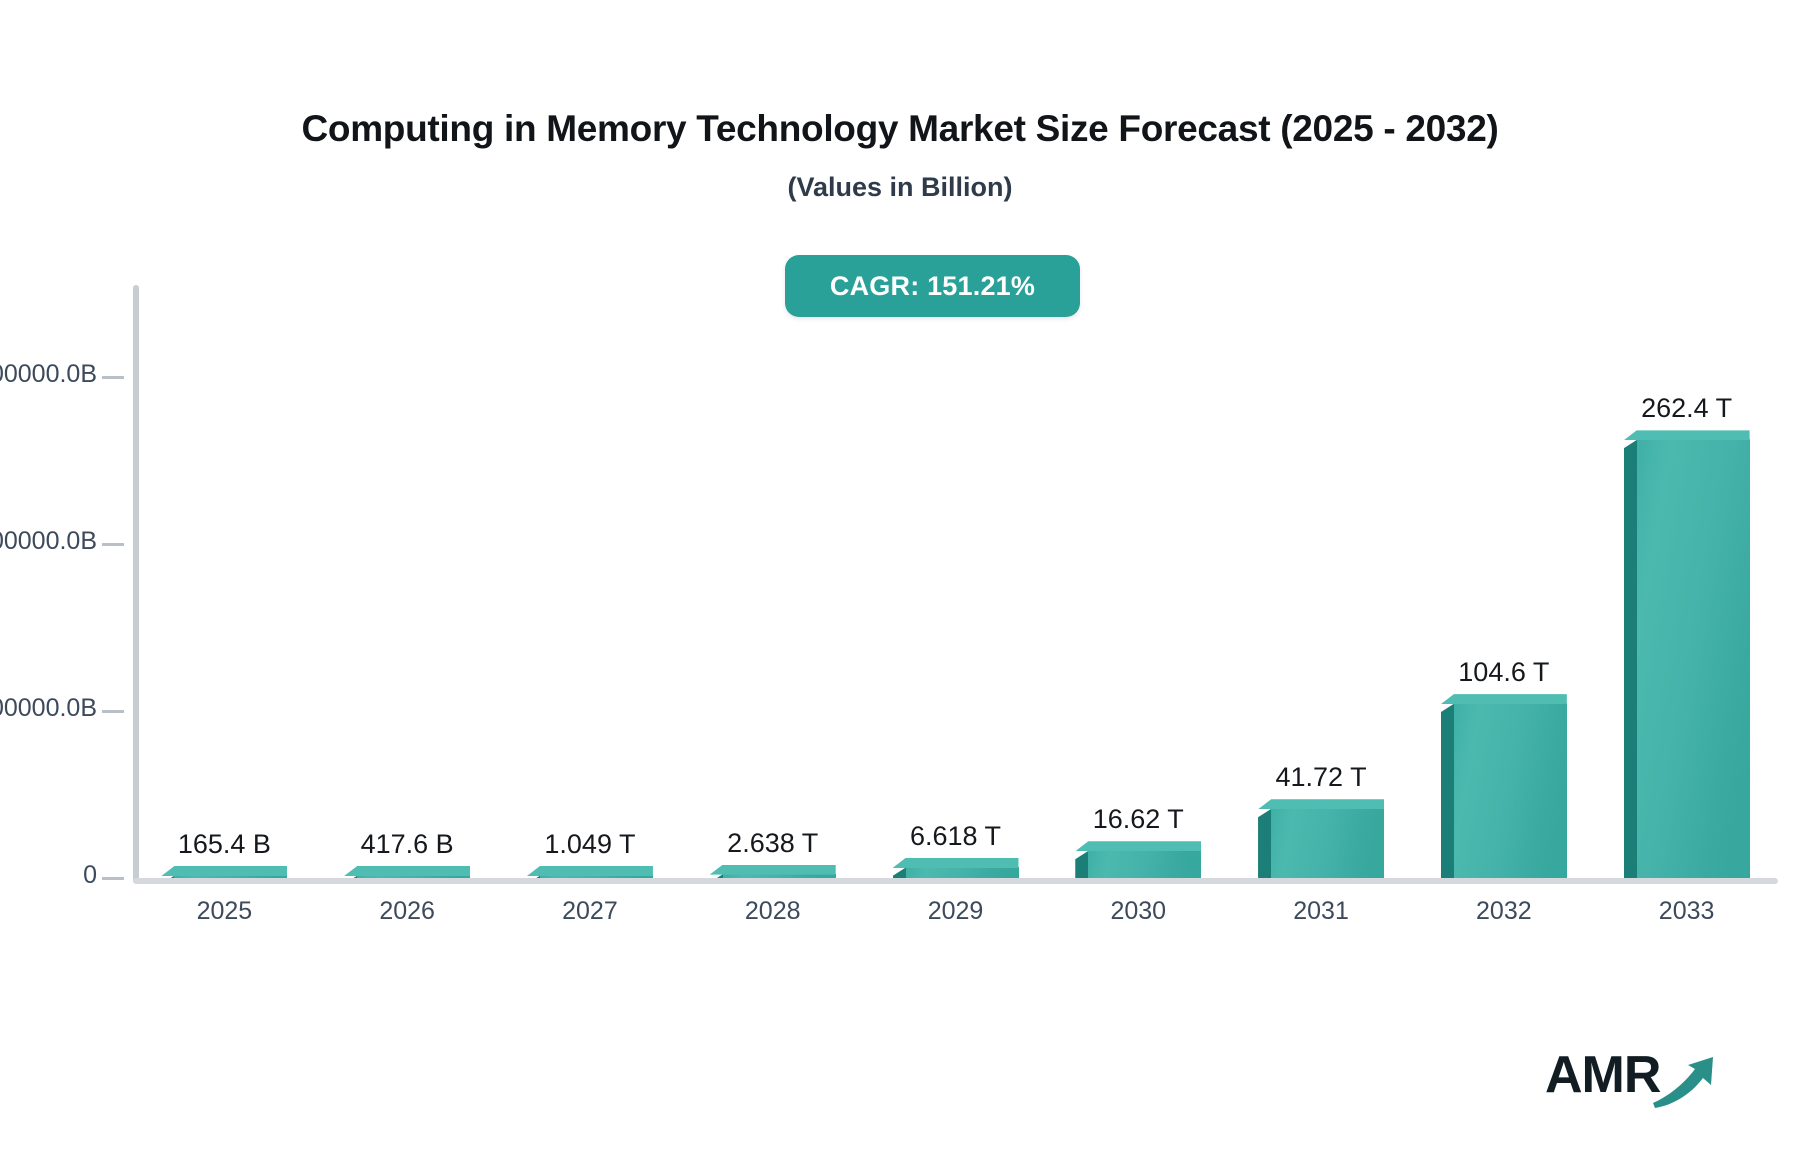 The height and width of the screenshot is (1156, 1800). What do you see at coordinates (590, 911) in the screenshot?
I see `x-tick-label: 2027` at bounding box center [590, 911].